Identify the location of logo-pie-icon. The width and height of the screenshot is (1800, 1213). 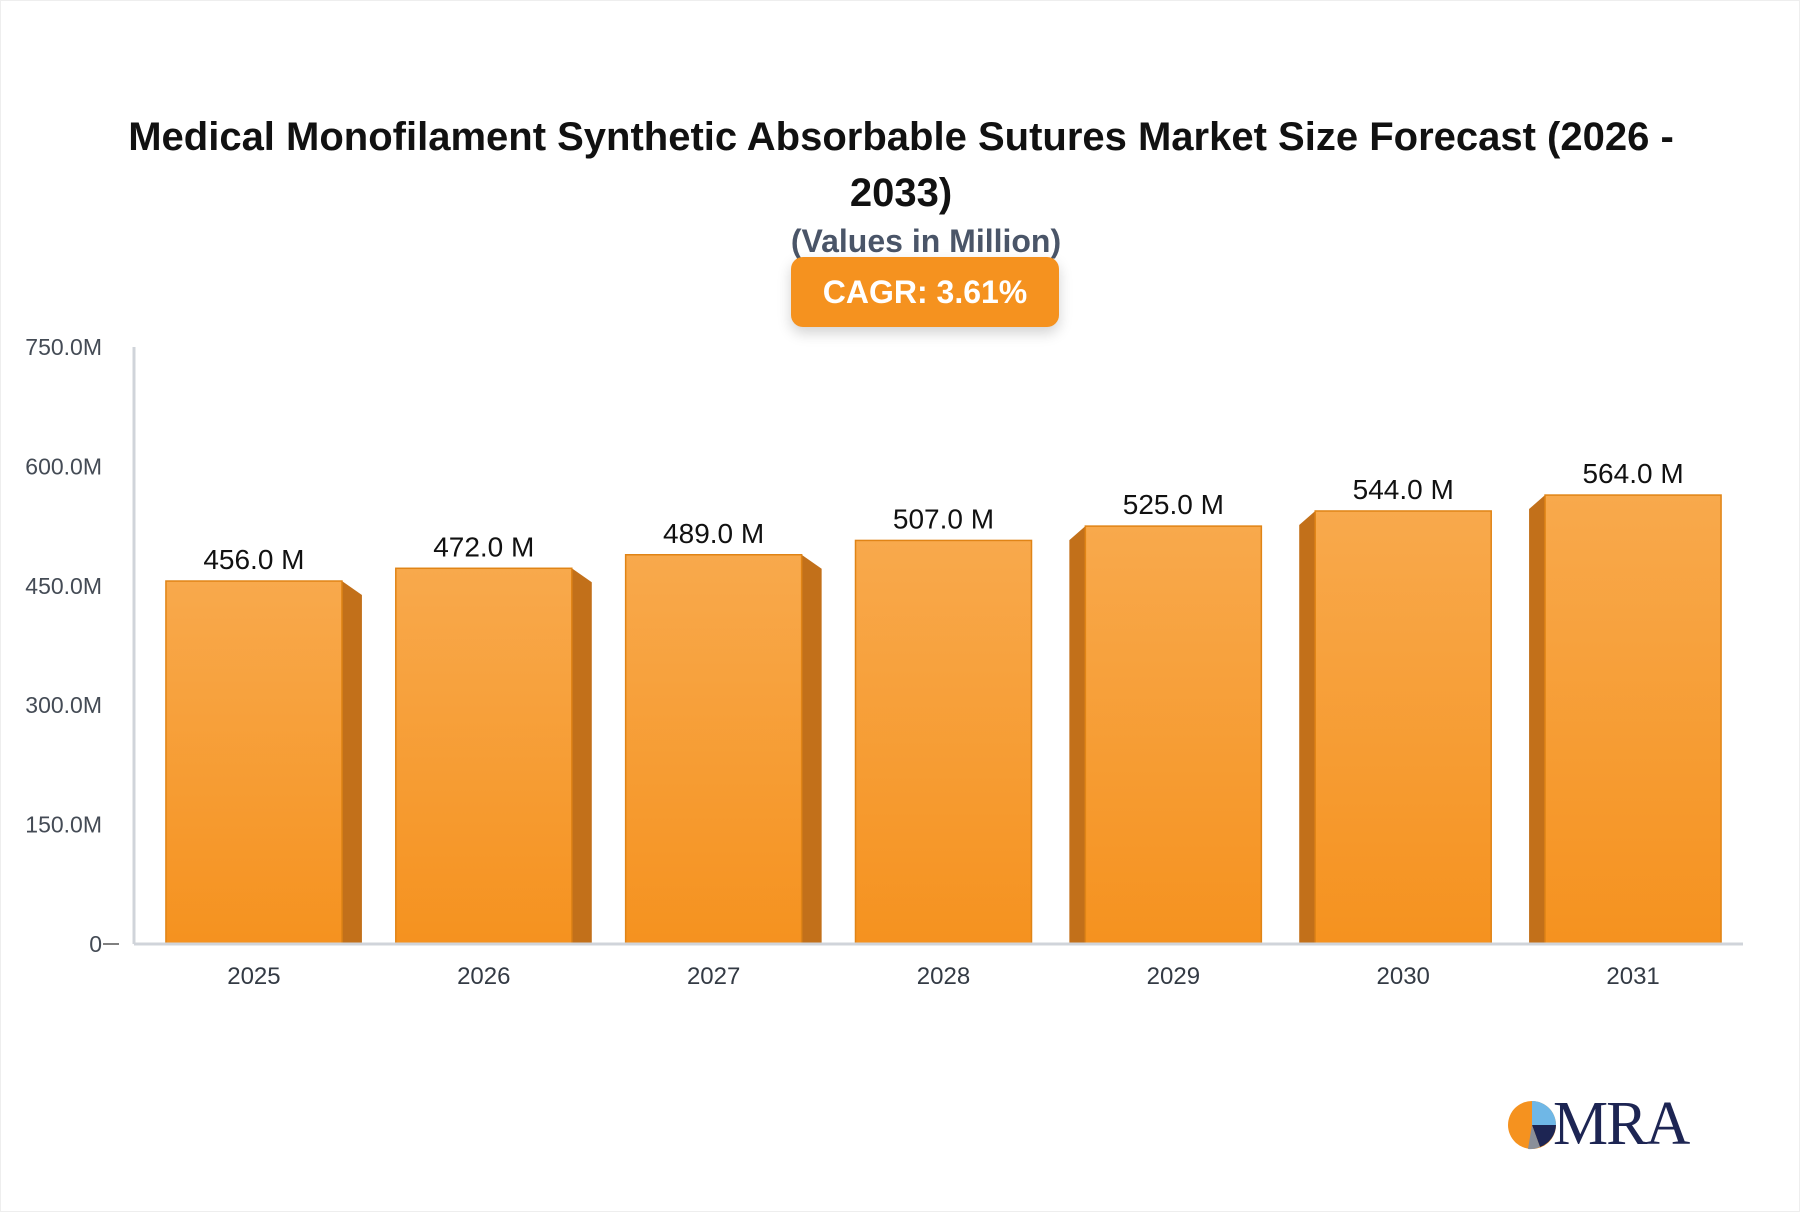
(1532, 1125).